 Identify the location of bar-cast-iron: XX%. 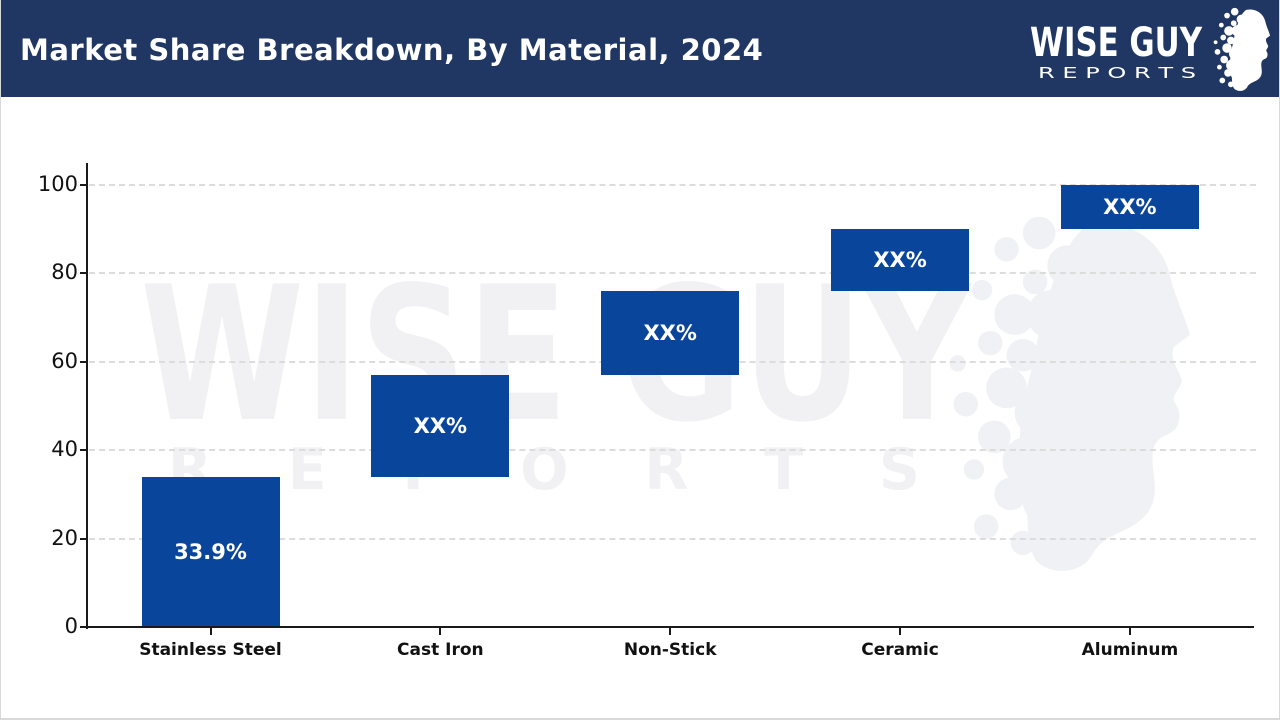
(440, 426).